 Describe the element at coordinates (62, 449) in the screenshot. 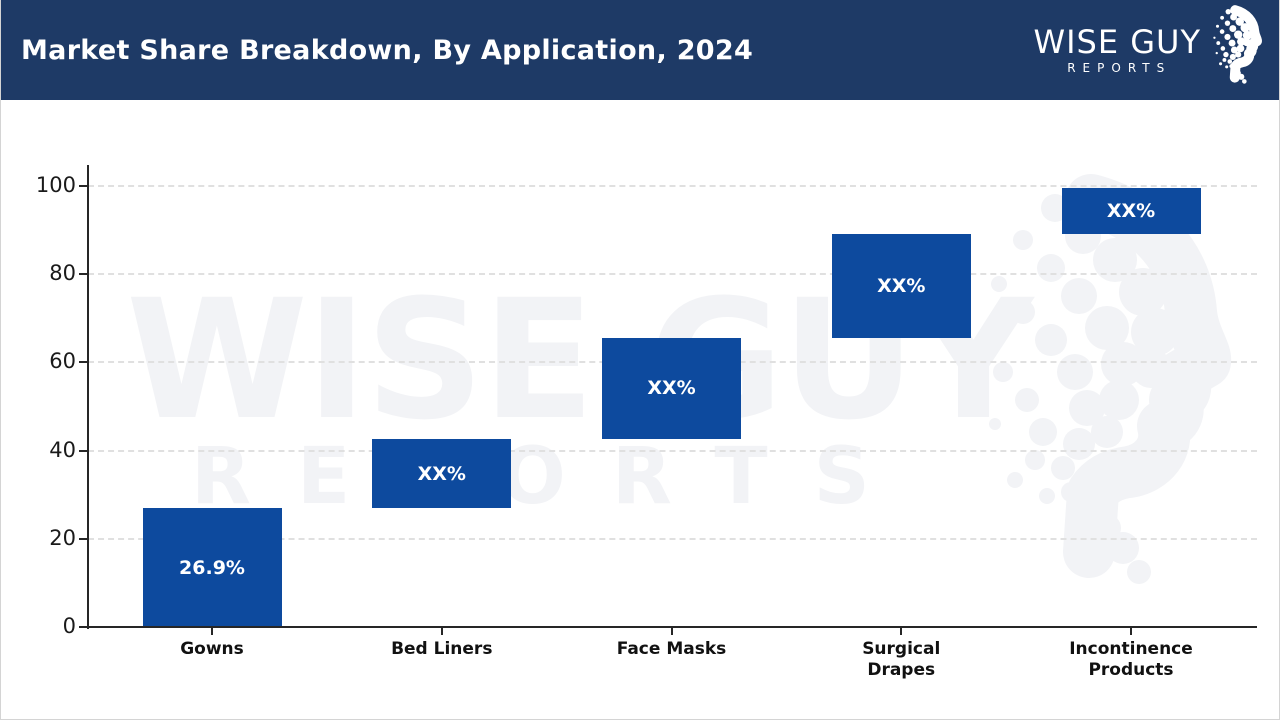

I see `y-tick-label: 40` at that location.